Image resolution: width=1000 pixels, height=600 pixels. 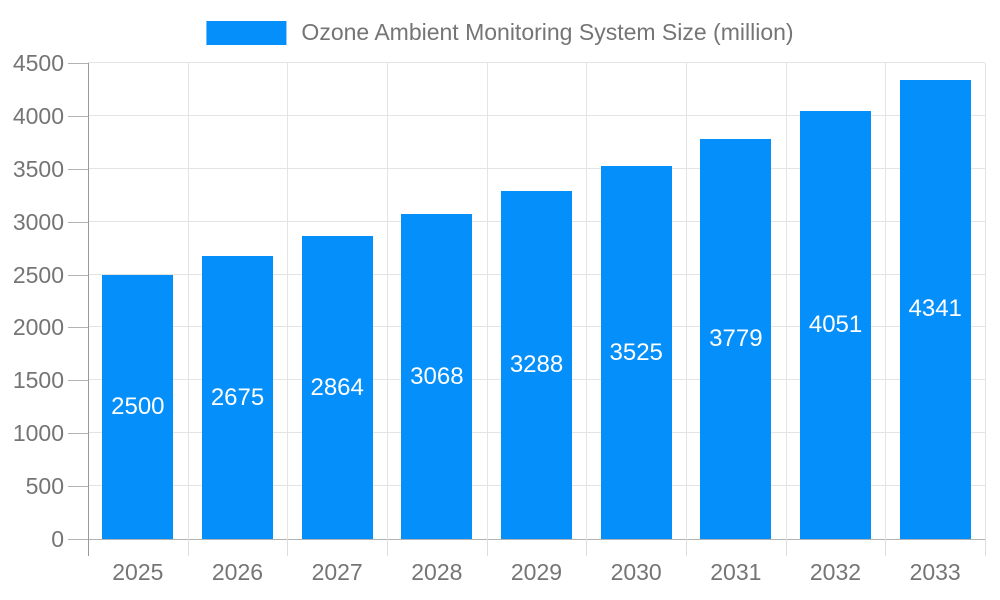 What do you see at coordinates (237, 572) in the screenshot?
I see `x-tick-label: 2026` at bounding box center [237, 572].